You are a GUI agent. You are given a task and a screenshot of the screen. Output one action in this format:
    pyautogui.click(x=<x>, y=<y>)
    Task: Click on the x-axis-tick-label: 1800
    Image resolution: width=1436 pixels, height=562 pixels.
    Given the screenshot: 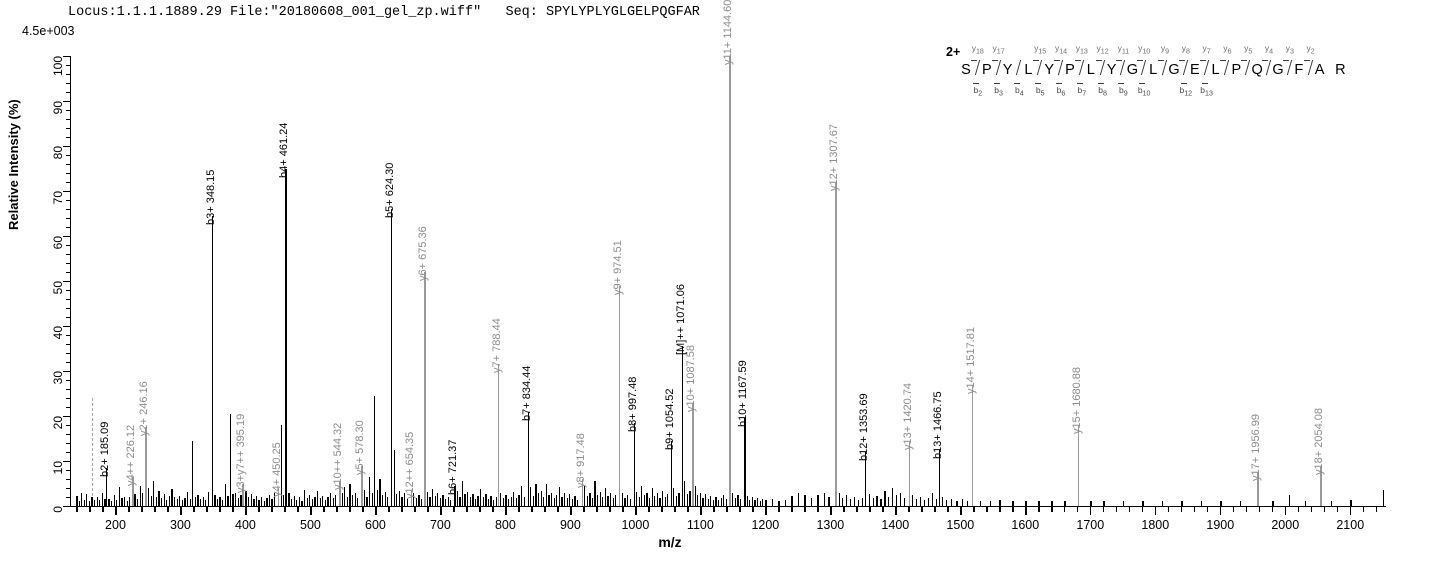 What is the action you would take?
    pyautogui.click(x=1155, y=525)
    